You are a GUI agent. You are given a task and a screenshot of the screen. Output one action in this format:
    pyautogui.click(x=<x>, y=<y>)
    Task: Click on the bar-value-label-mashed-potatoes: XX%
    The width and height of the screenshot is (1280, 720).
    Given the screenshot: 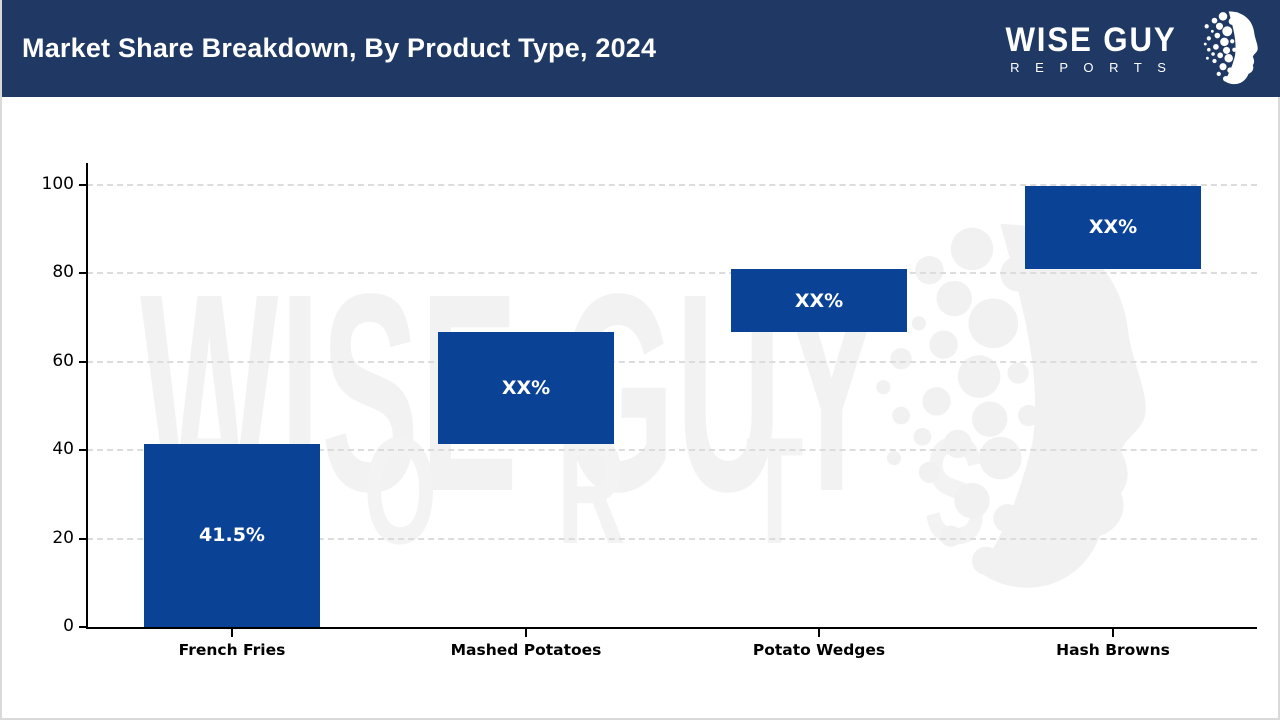 What is the action you would take?
    pyautogui.click(x=526, y=387)
    